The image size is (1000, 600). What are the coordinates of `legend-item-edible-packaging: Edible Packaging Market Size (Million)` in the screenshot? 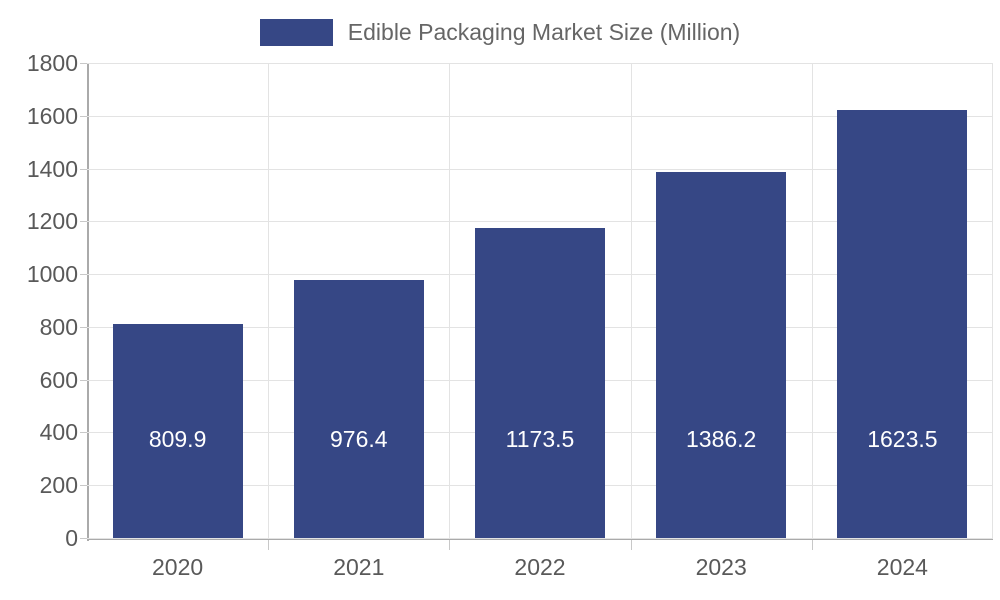 It's located at (500, 32).